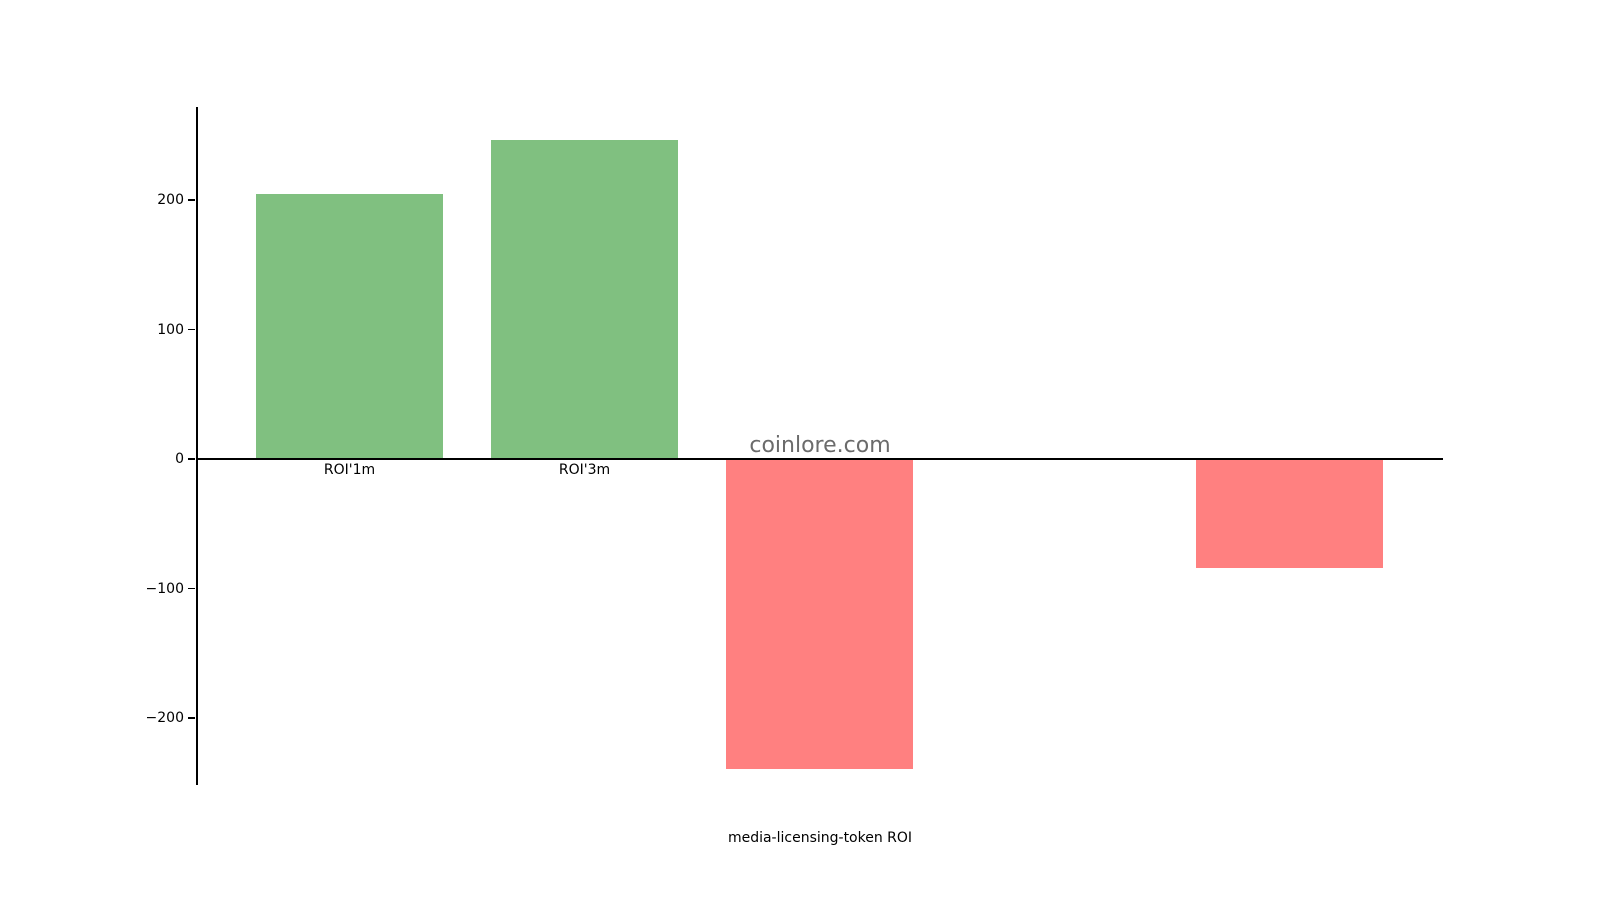 The height and width of the screenshot is (900, 1600). I want to click on x-axis-line, so click(819, 459).